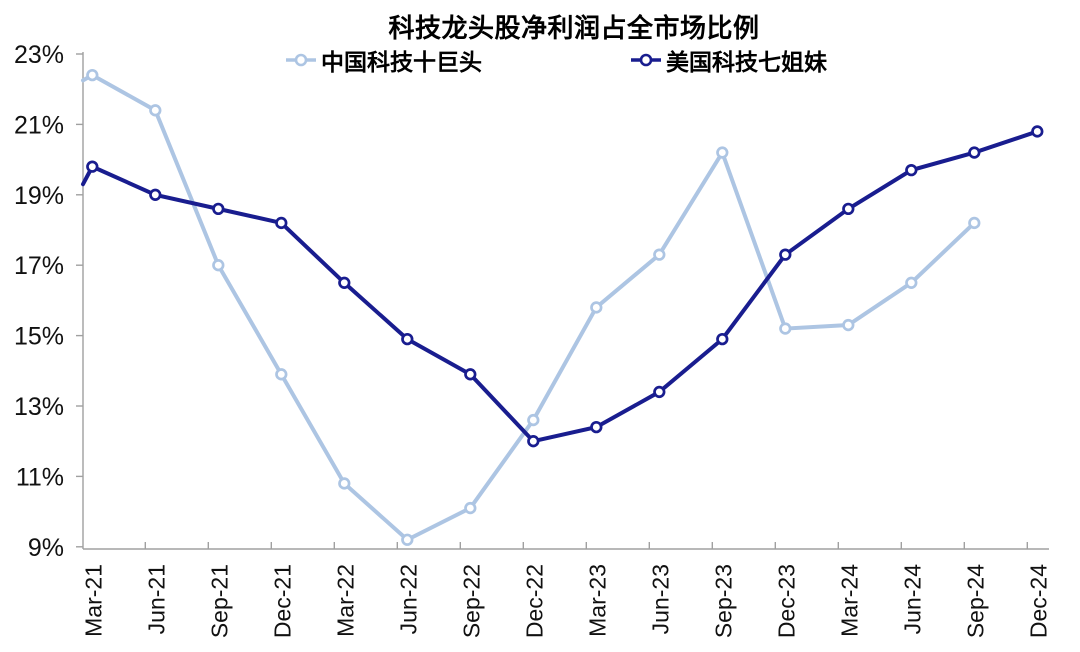 This screenshot has width=1080, height=652. What do you see at coordinates (401, 62) in the screenshot?
I see `legend-label-china: 中国科技十巨头` at bounding box center [401, 62].